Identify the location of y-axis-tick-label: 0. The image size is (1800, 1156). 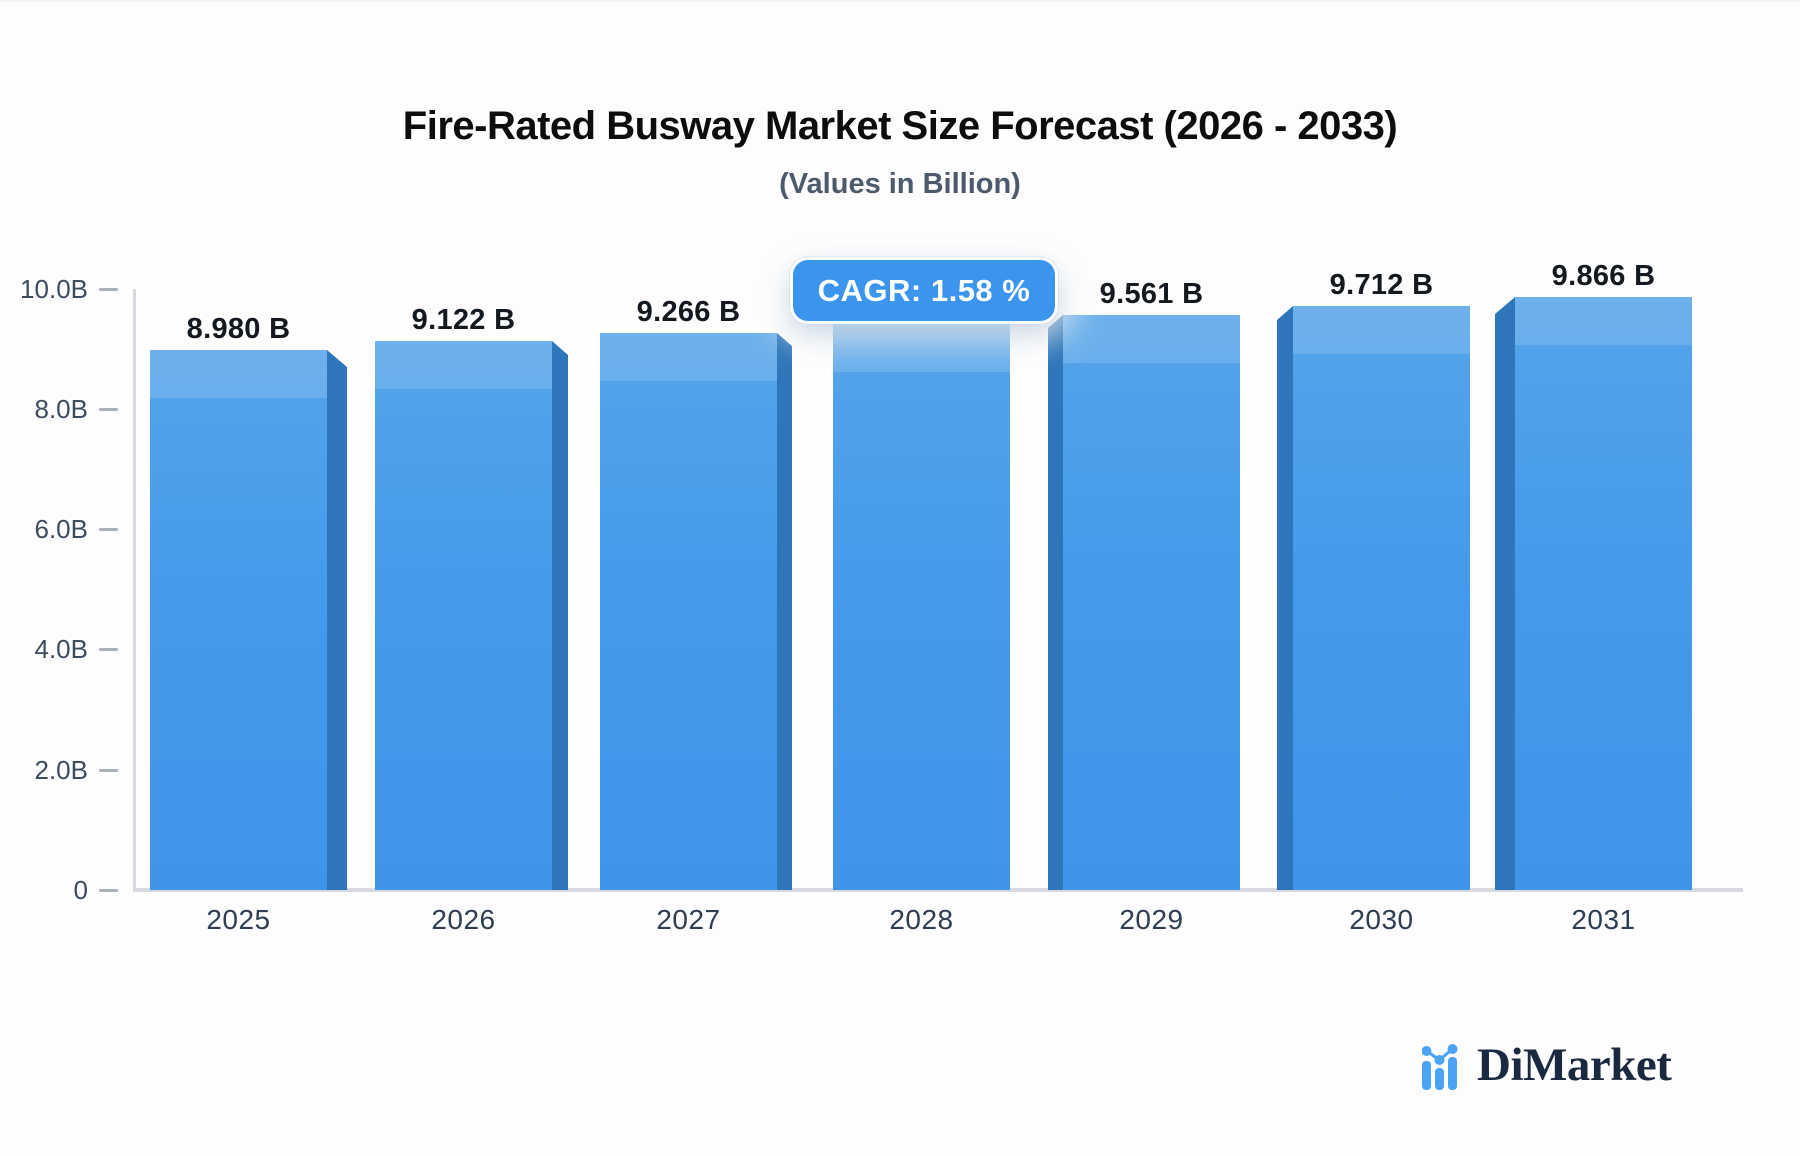
(80, 890).